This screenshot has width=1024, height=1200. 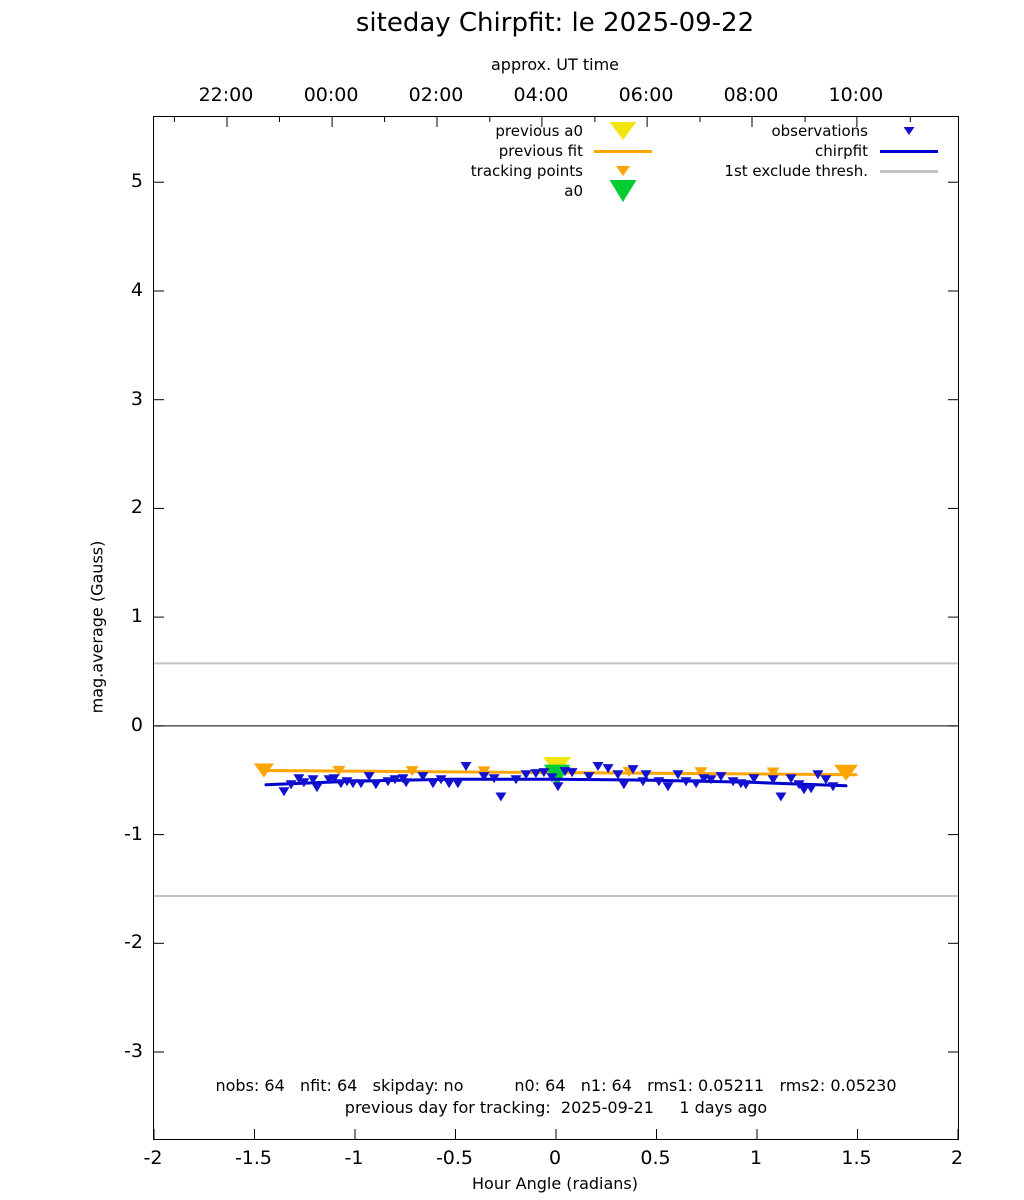 What do you see at coordinates (136, 398) in the screenshot?
I see `y-tick-label: 3` at bounding box center [136, 398].